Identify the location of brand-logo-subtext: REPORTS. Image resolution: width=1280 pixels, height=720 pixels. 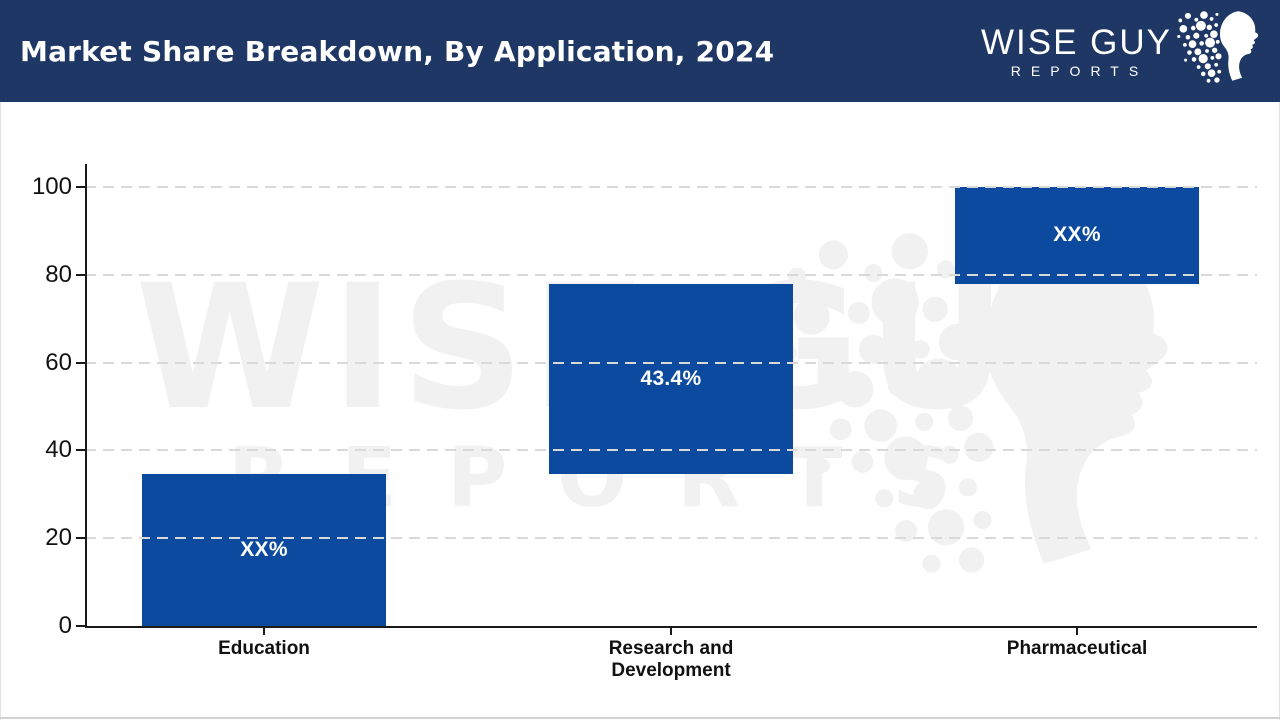
(1079, 70).